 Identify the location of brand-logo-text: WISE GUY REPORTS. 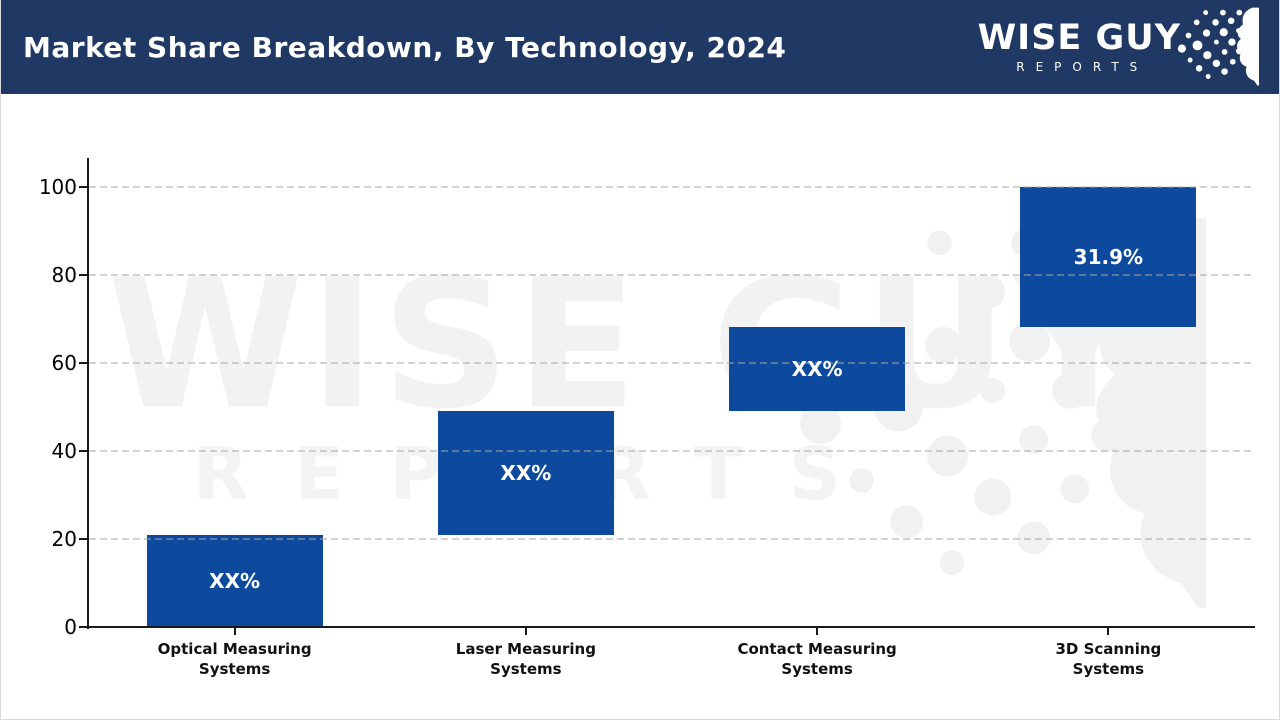
(1079, 45).